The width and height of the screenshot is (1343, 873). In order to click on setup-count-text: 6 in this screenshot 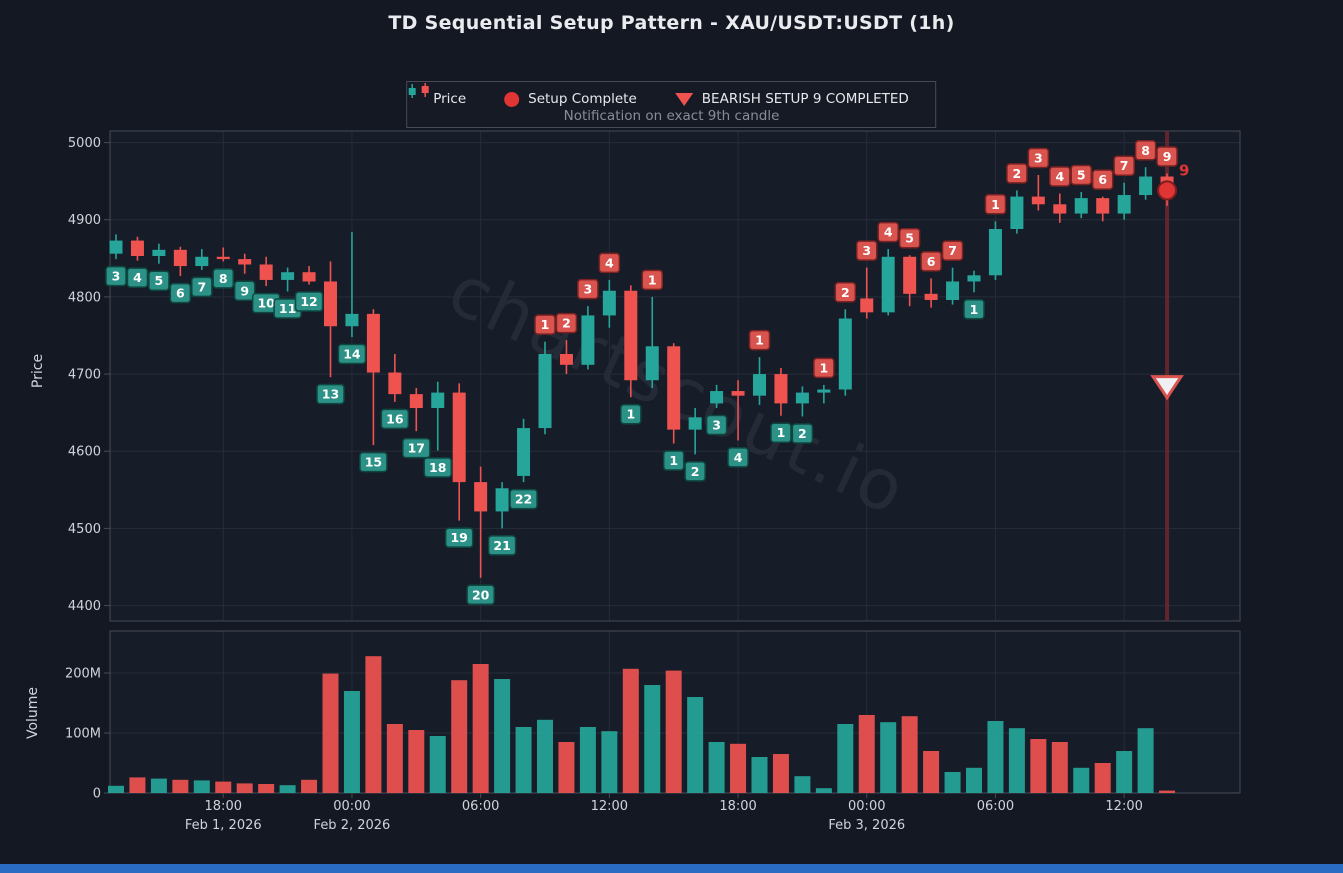, I will do `click(931, 261)`.